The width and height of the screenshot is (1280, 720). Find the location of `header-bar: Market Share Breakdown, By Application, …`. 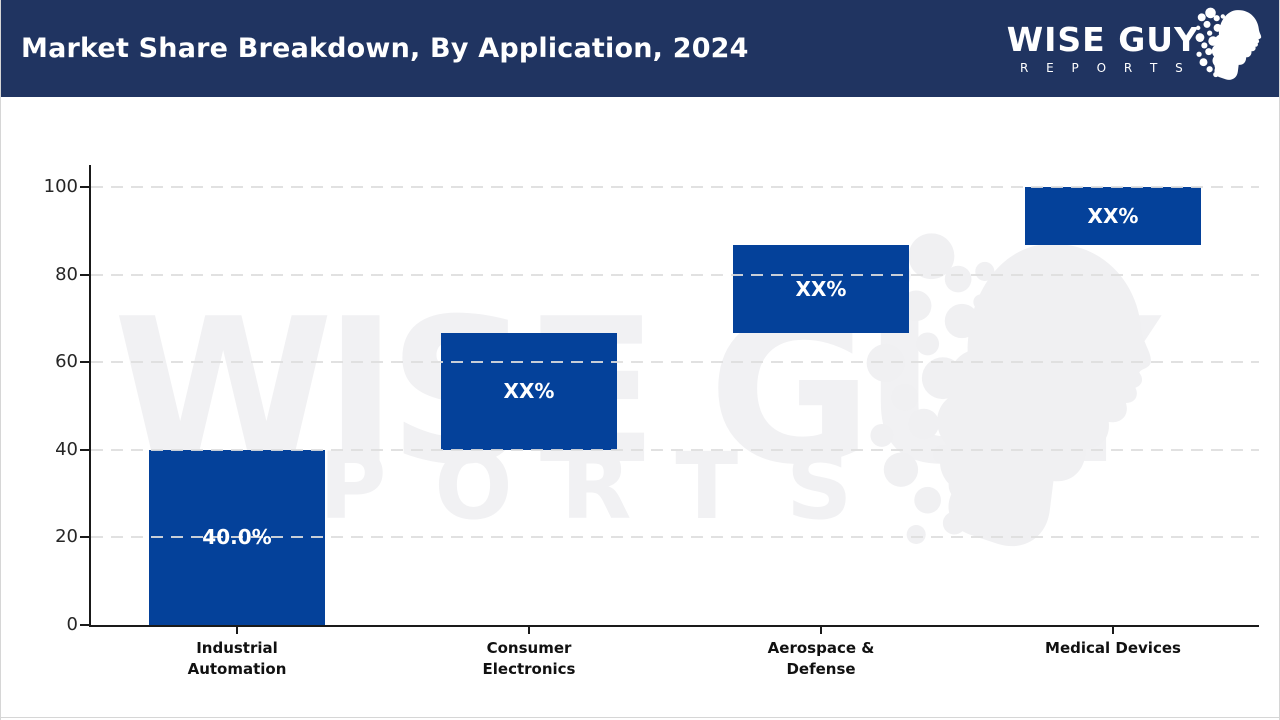

header-bar: Market Share Breakdown, By Application, … is located at coordinates (640, 48).